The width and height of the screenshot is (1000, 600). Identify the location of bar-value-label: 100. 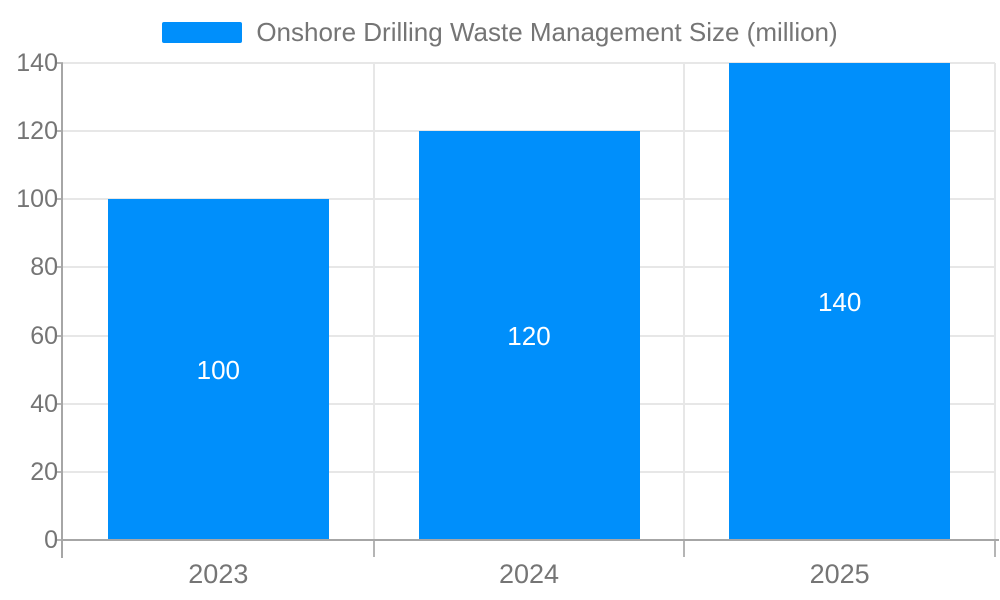
(218, 369).